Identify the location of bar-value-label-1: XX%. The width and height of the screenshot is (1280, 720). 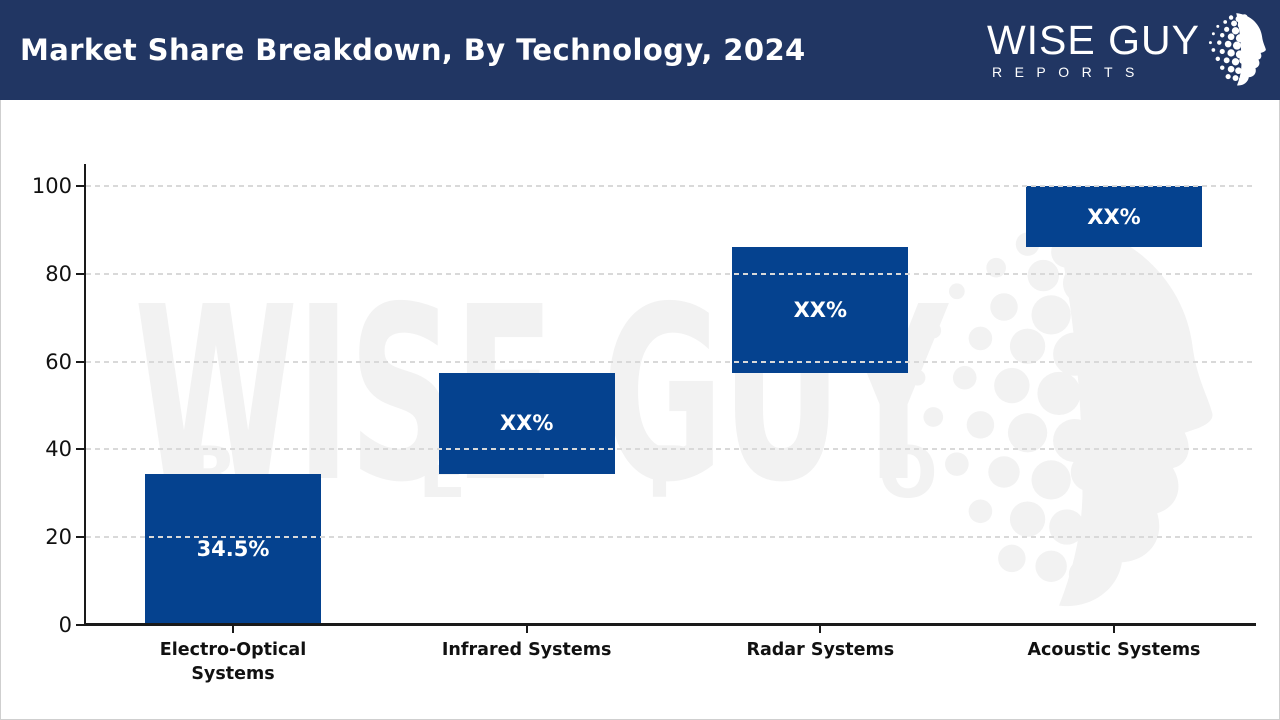
(526, 423).